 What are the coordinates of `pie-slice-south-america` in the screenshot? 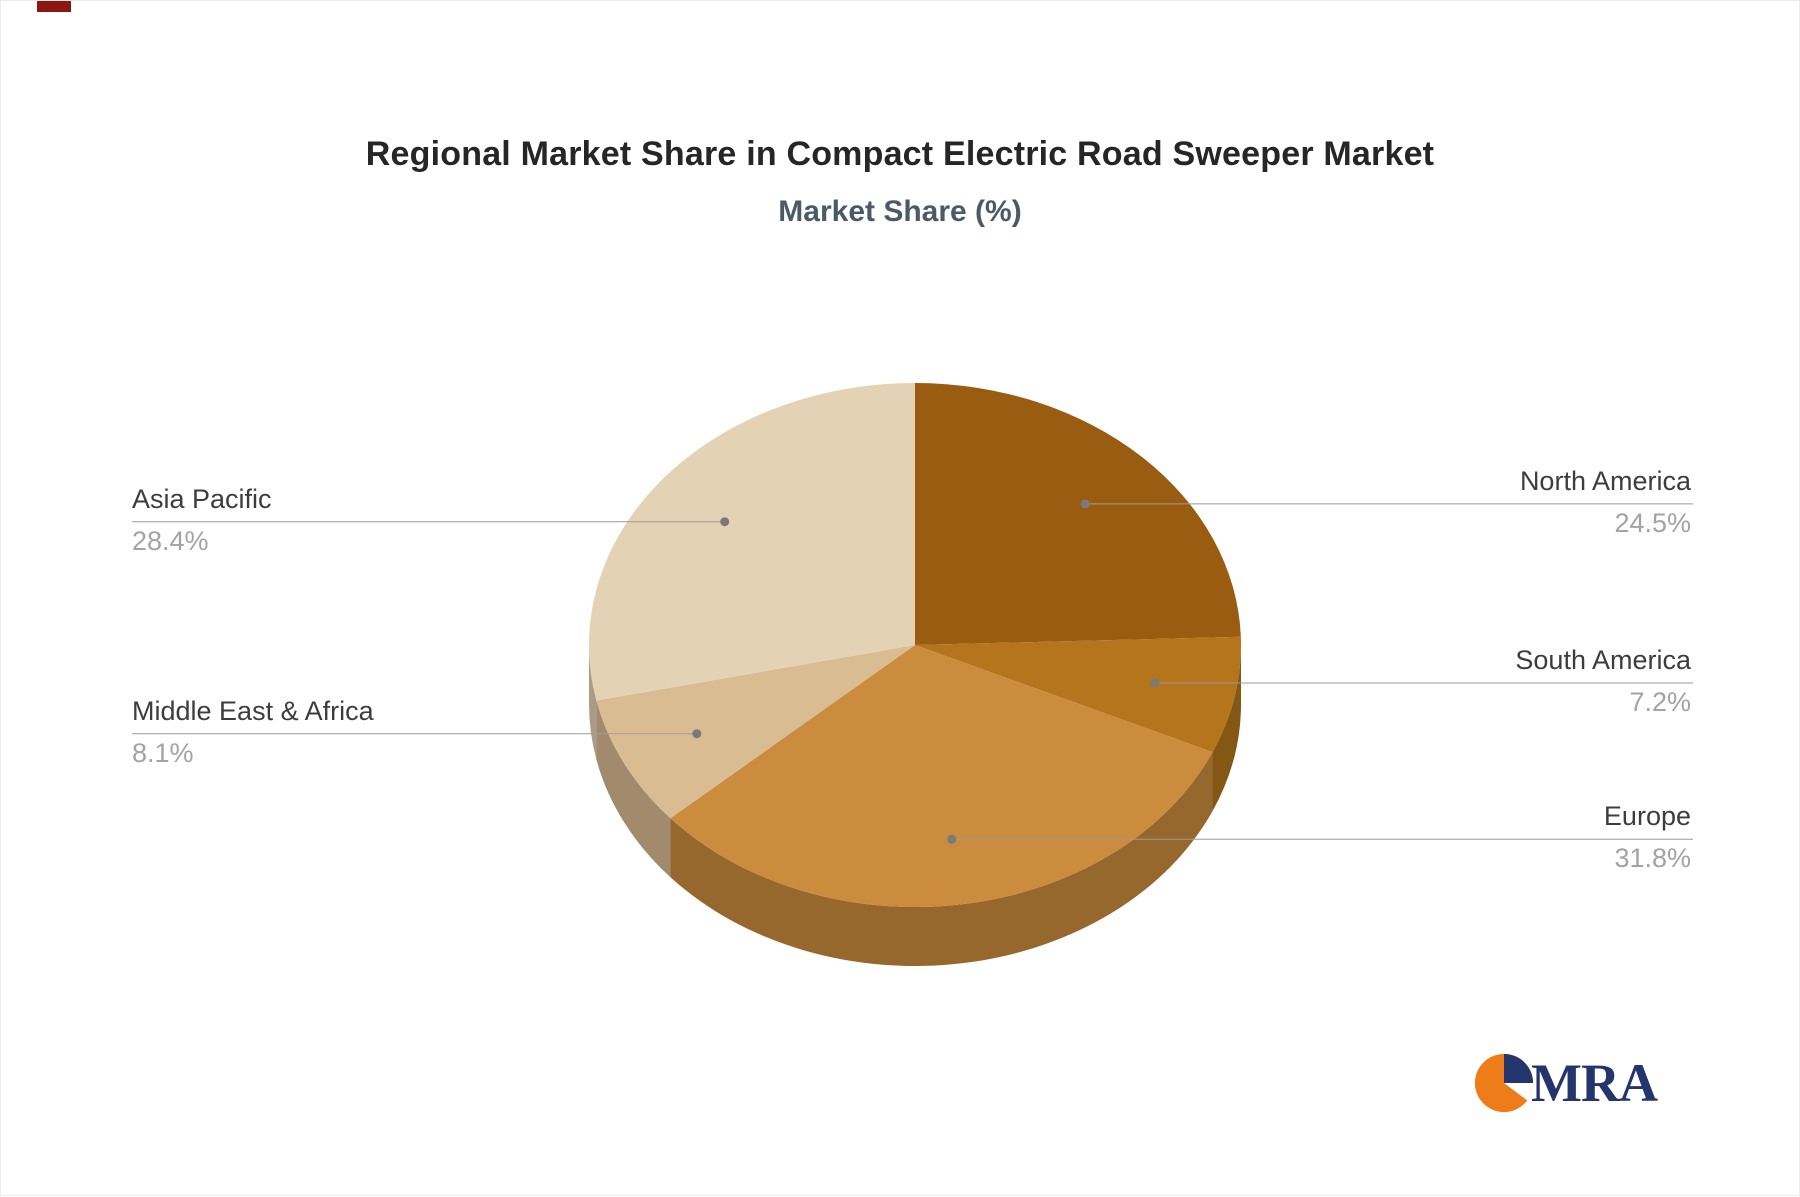 It's located at (1078, 694).